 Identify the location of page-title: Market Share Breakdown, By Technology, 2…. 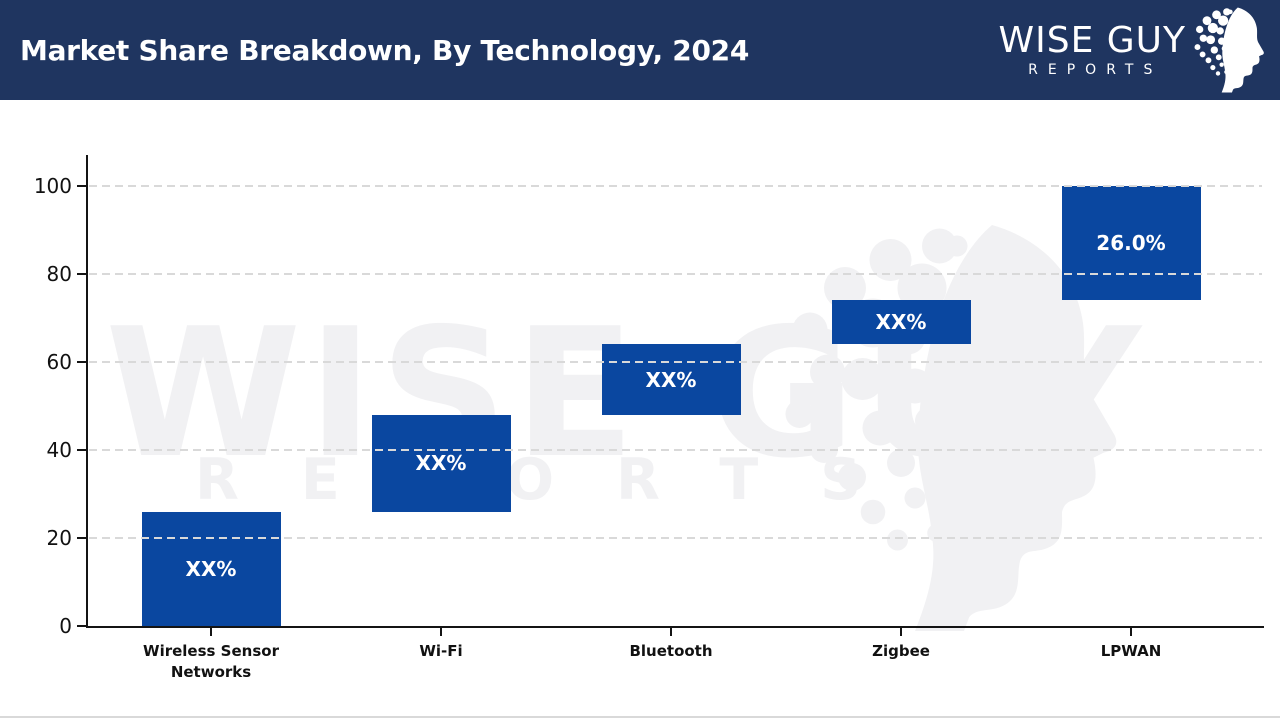
(385, 50).